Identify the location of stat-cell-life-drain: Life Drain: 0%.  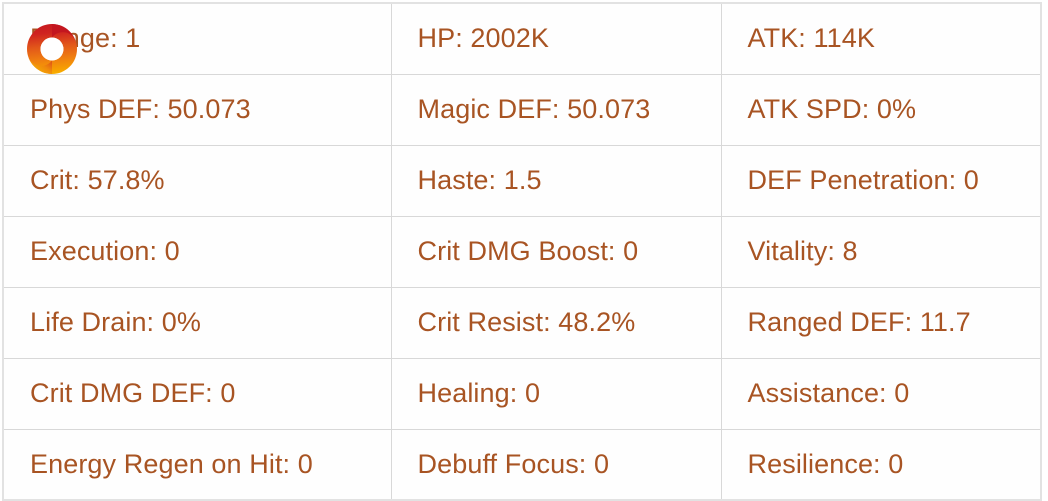
(197, 322).